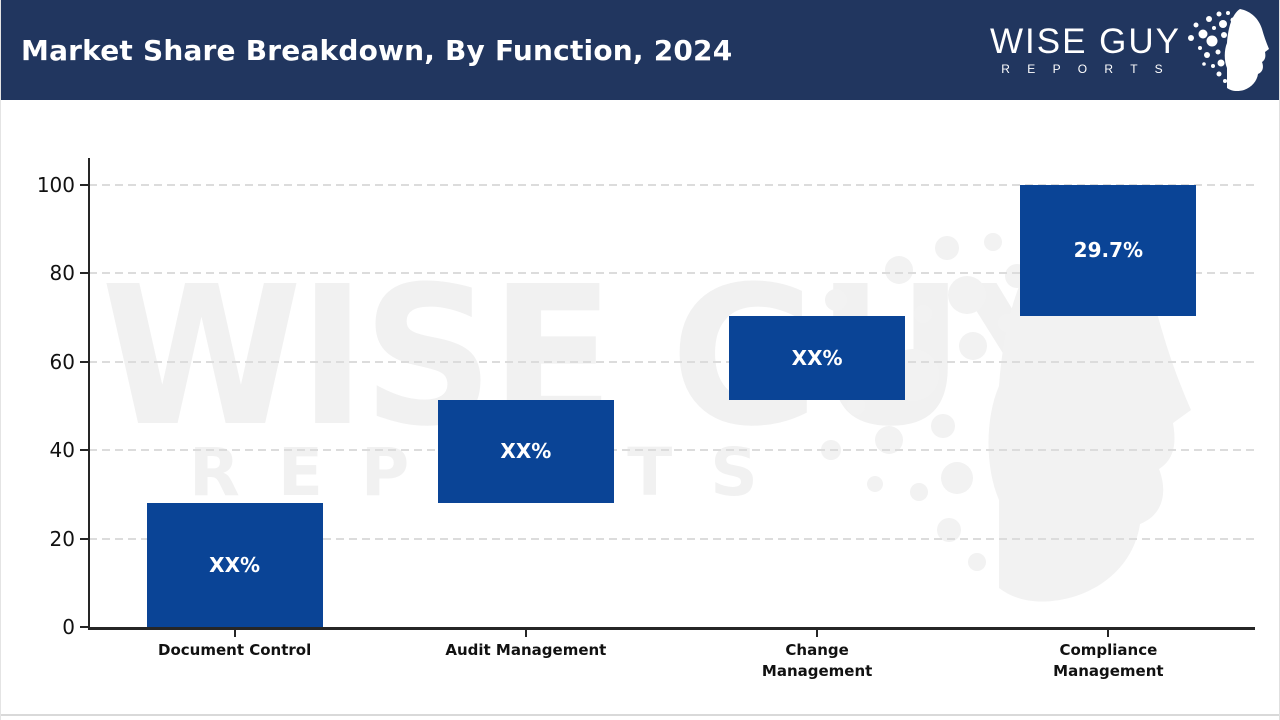 The image size is (1280, 720). I want to click on category-label-2: Change Management, so click(817, 660).